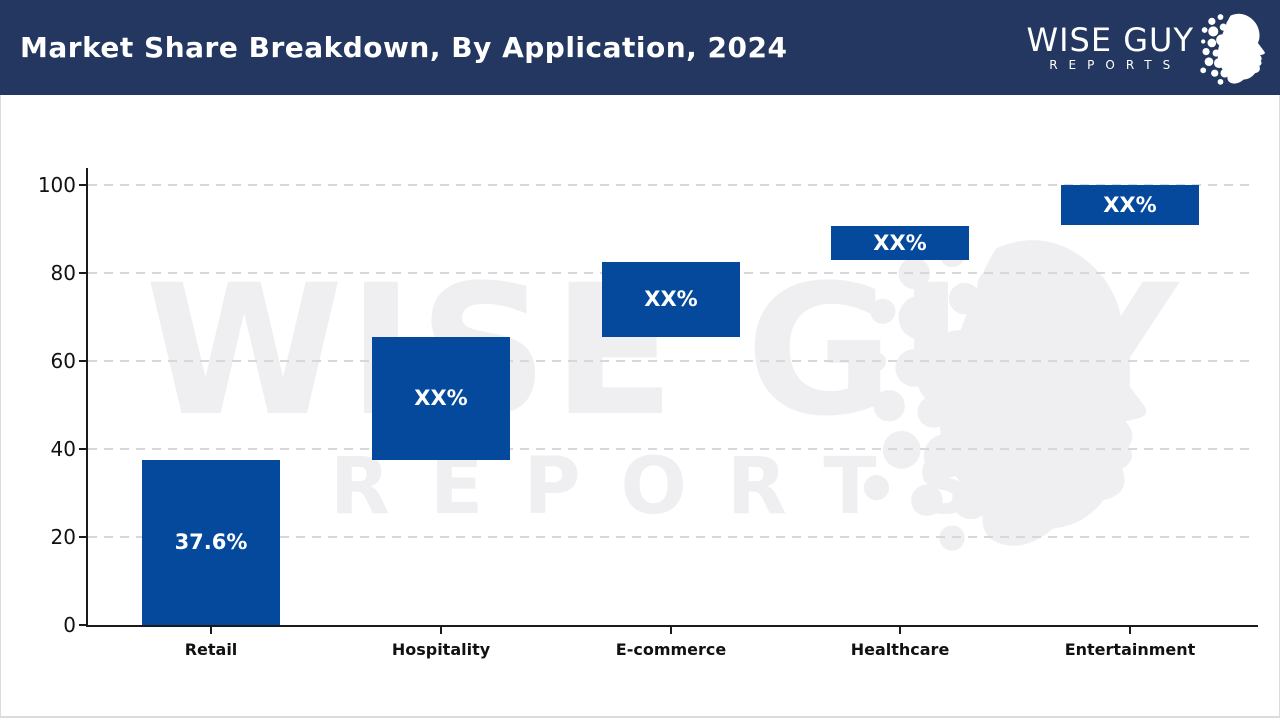 This screenshot has width=1280, height=720. Describe the element at coordinates (69, 625) in the screenshot. I see `y-tick-label: 0` at that location.